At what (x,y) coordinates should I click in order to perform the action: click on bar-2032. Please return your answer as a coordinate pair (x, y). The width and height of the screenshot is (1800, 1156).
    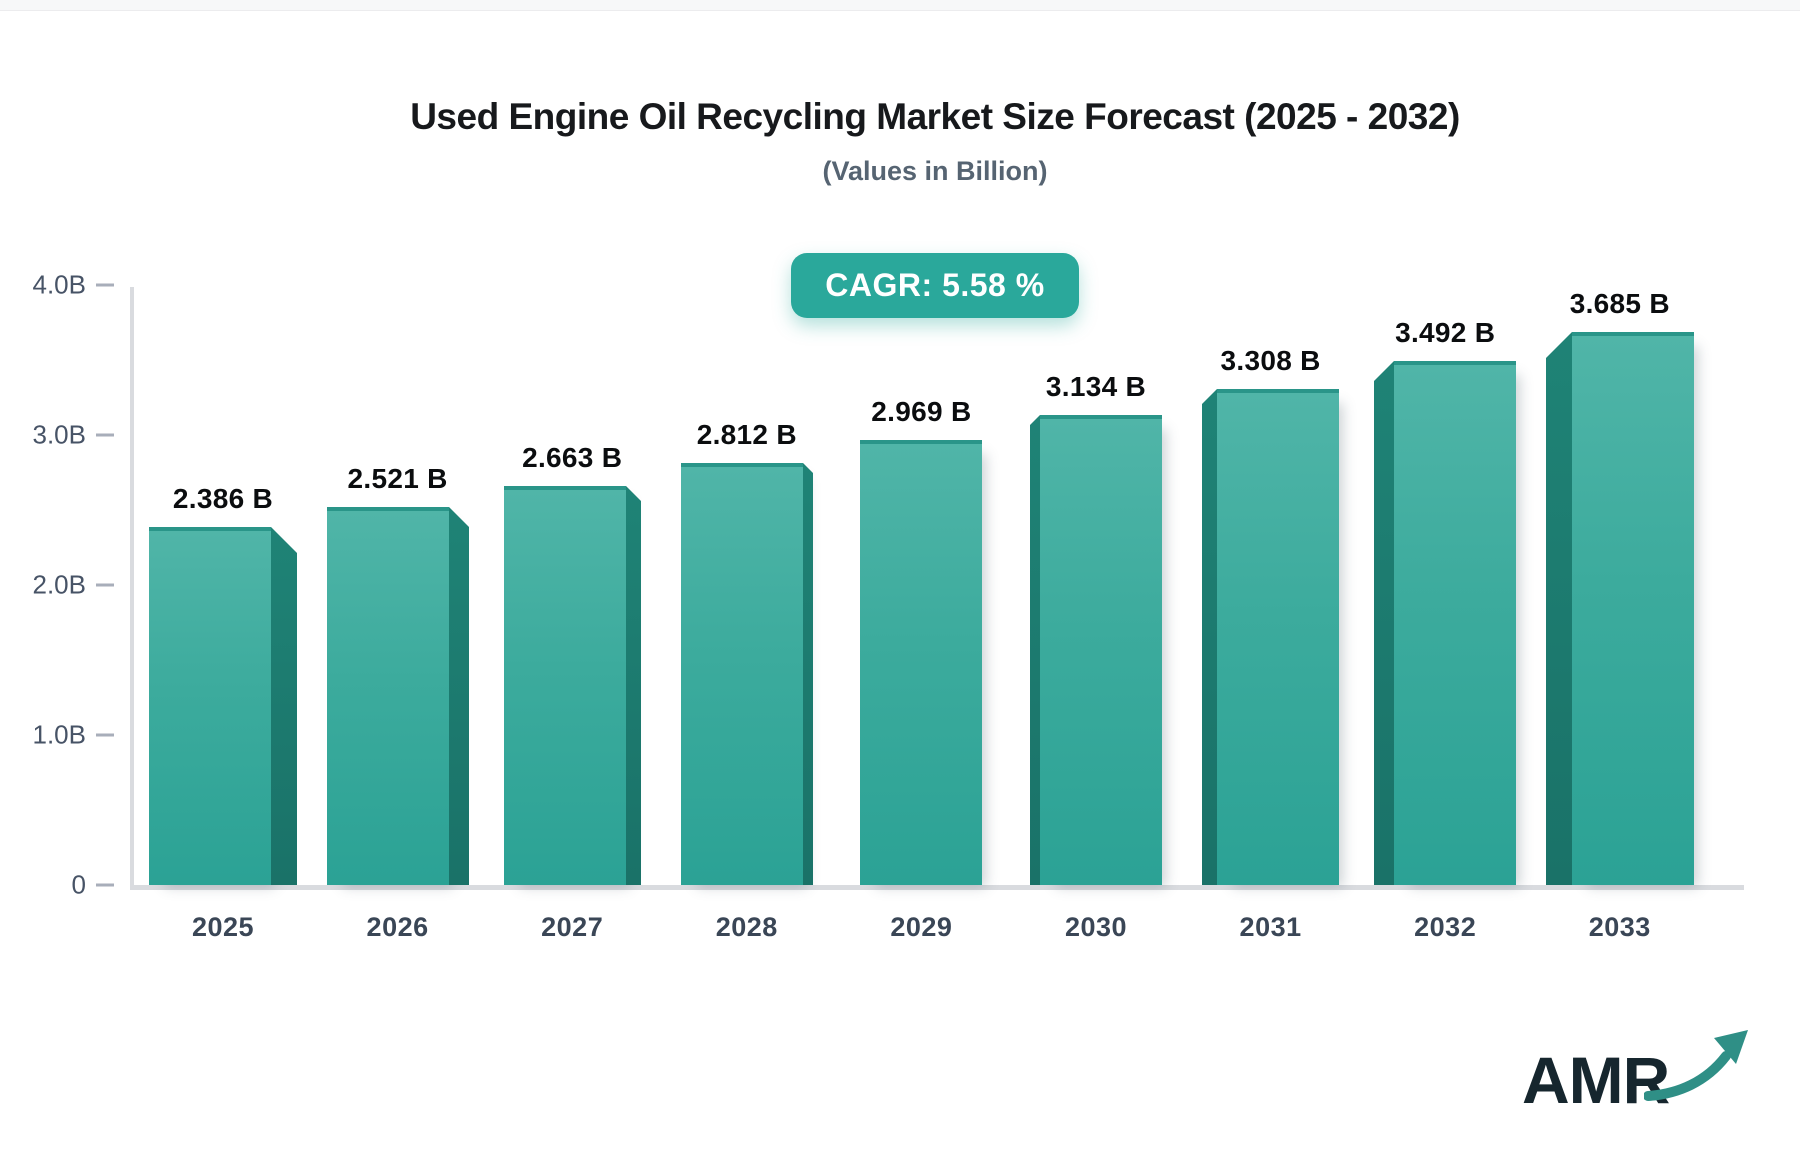
    Looking at the image, I should click on (1445, 623).